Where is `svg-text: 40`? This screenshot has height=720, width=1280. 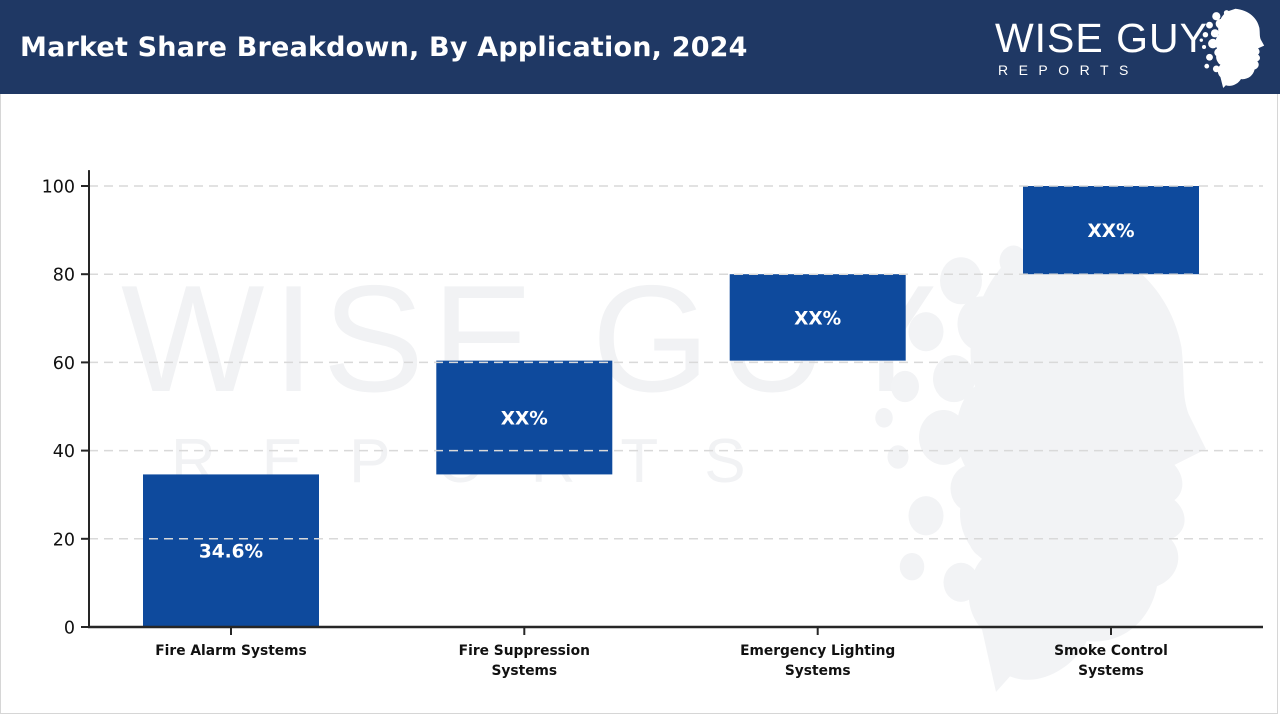
svg-text: 40 is located at coordinates (64, 452).